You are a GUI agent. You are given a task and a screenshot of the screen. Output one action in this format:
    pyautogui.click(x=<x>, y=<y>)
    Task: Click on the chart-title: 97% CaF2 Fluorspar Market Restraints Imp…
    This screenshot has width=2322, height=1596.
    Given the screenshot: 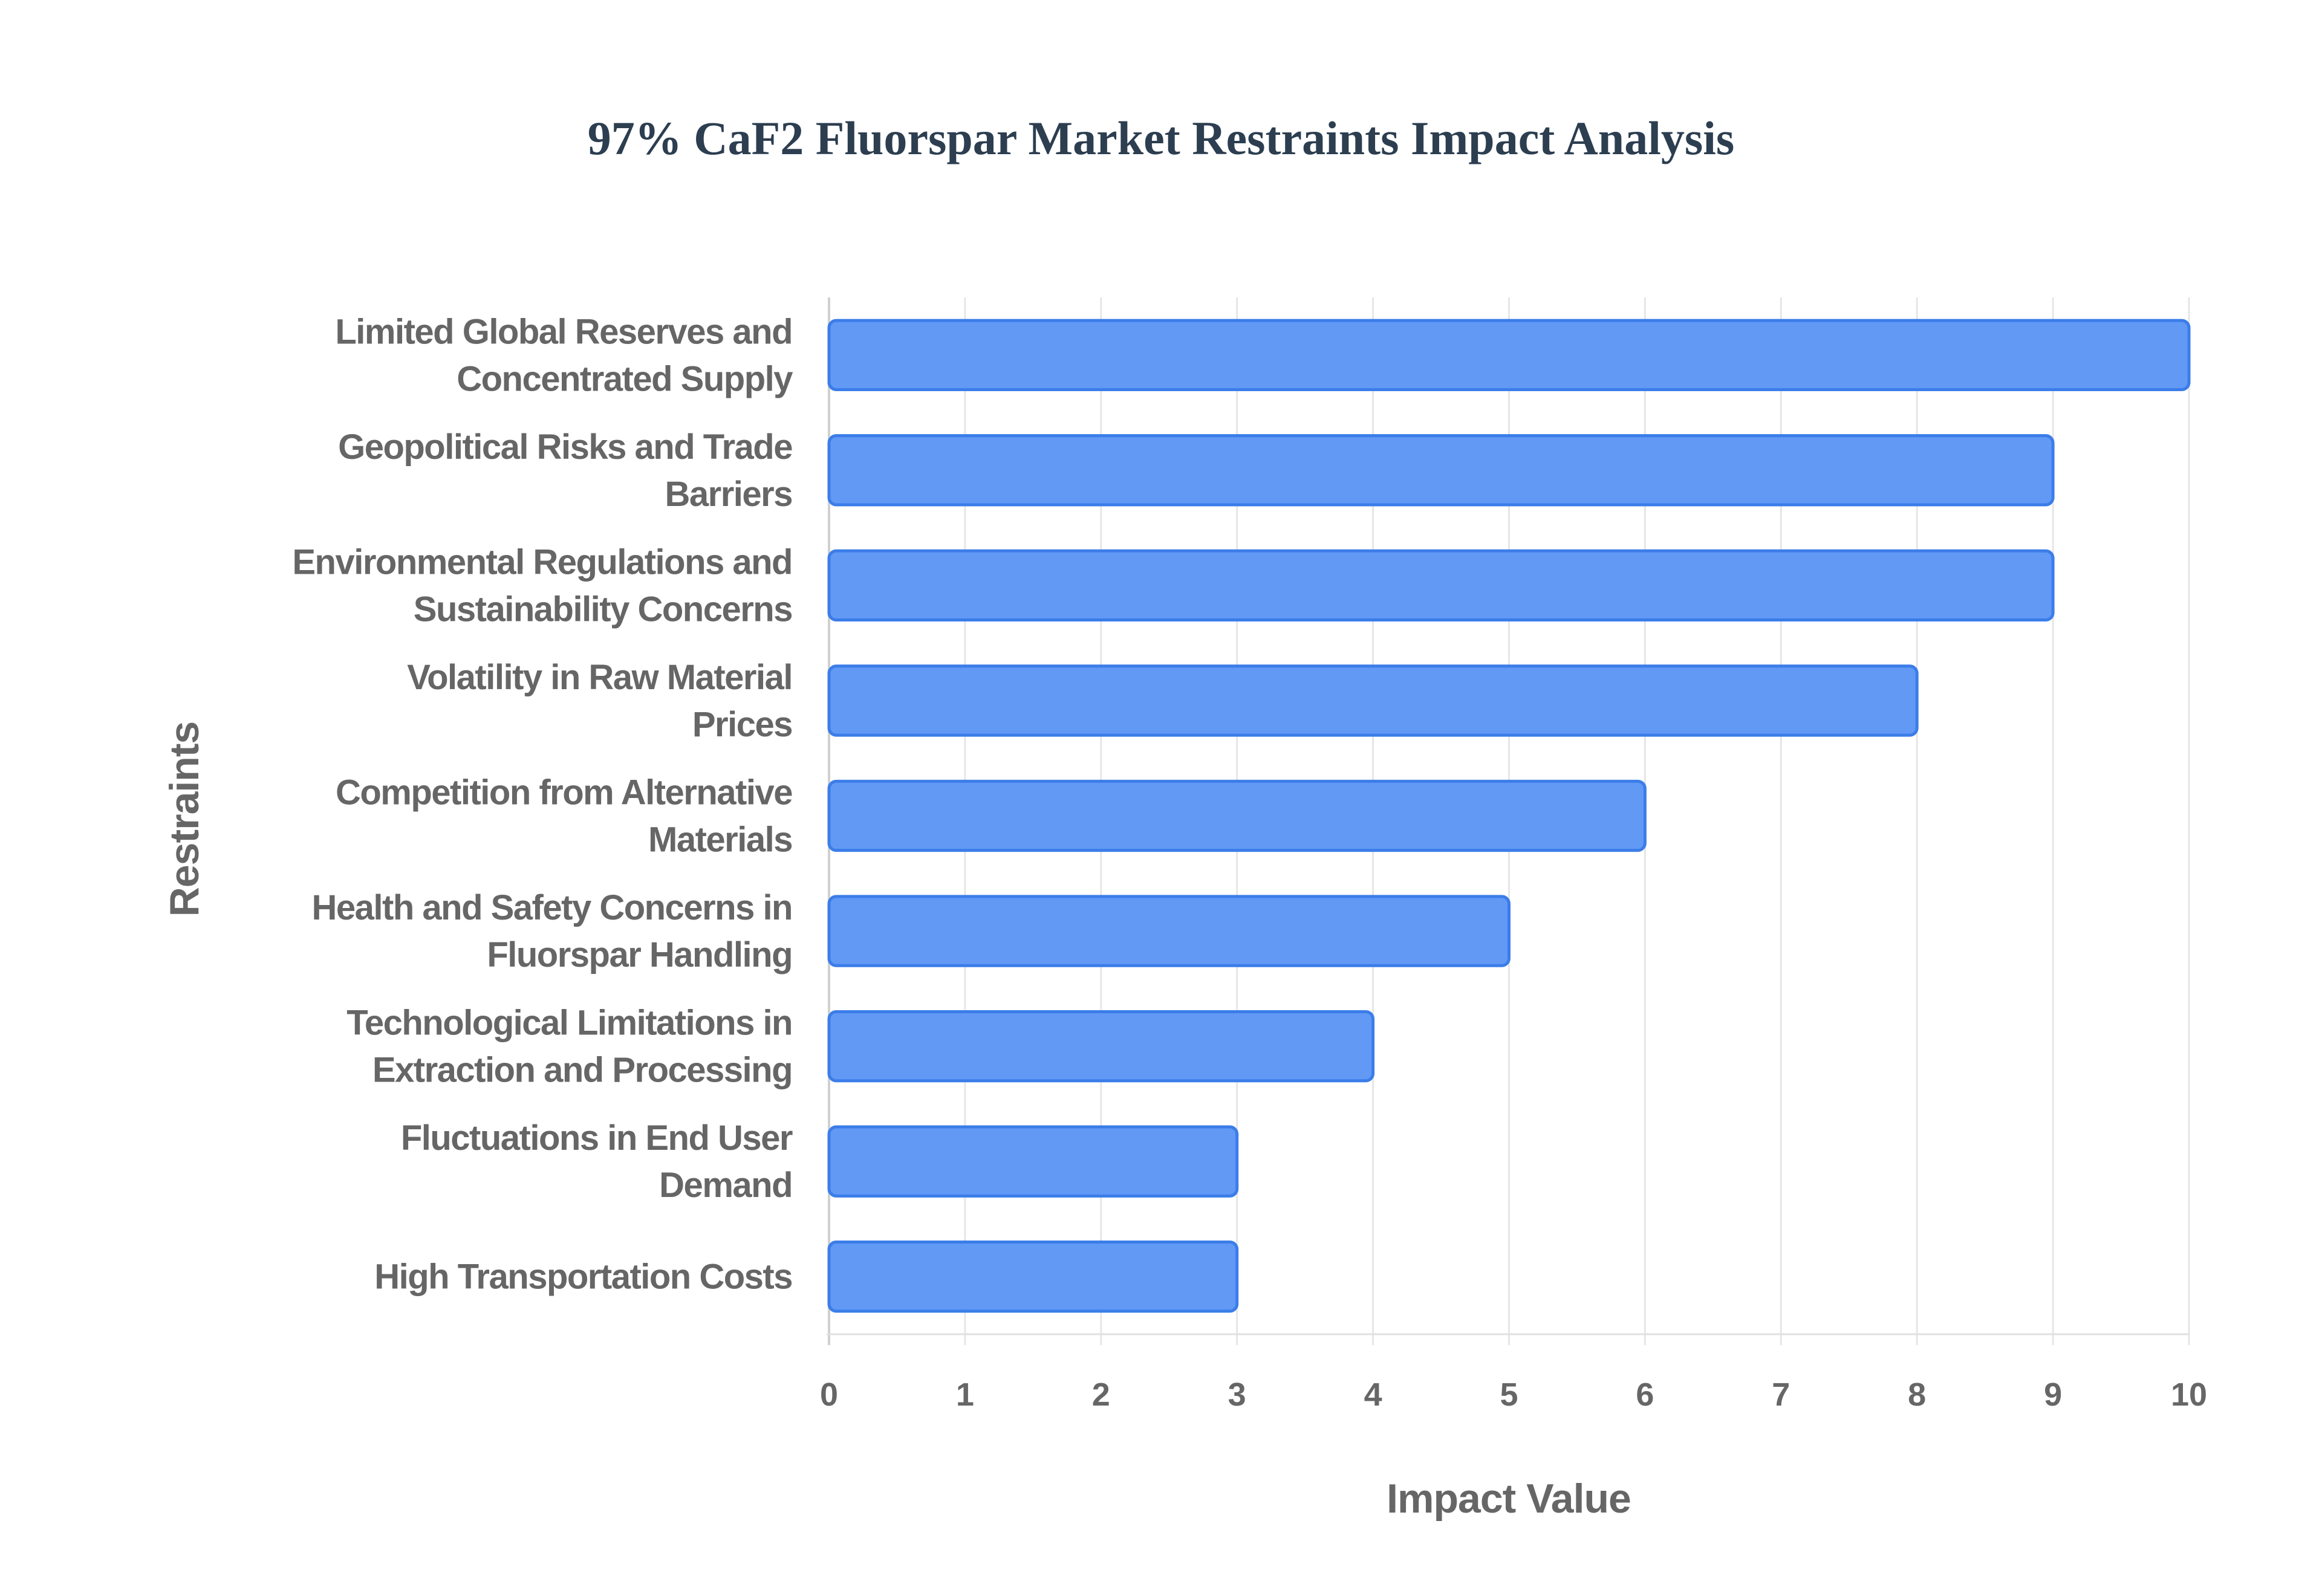 What is the action you would take?
    pyautogui.click(x=1161, y=138)
    